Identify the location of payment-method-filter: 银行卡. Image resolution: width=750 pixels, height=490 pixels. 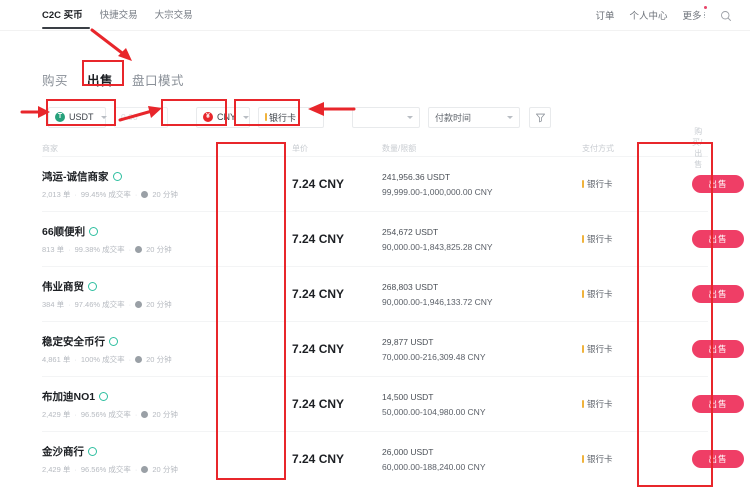
(291, 117).